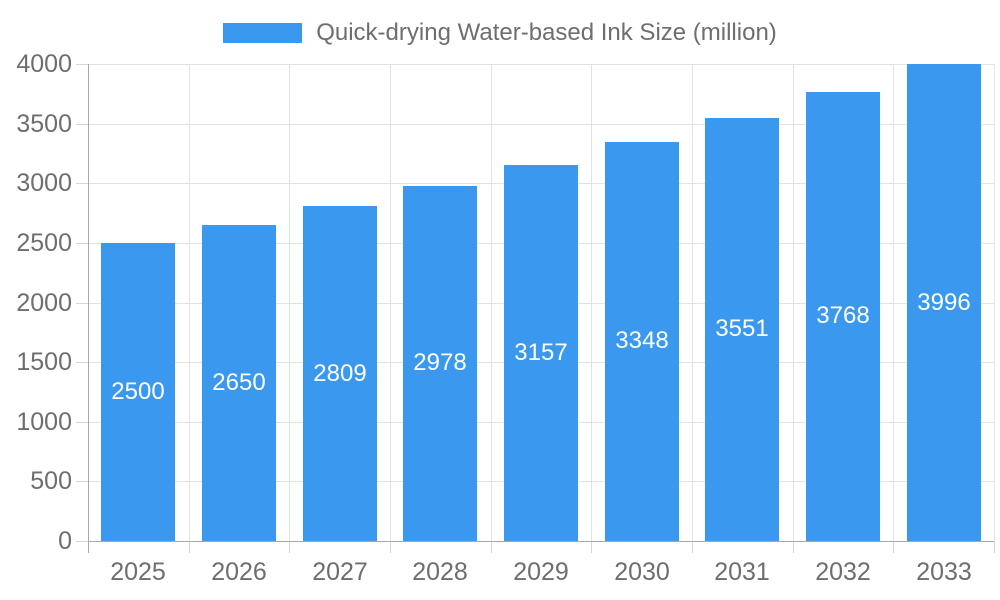 Image resolution: width=1000 pixels, height=600 pixels. I want to click on bar-value-label: 2978, so click(440, 362).